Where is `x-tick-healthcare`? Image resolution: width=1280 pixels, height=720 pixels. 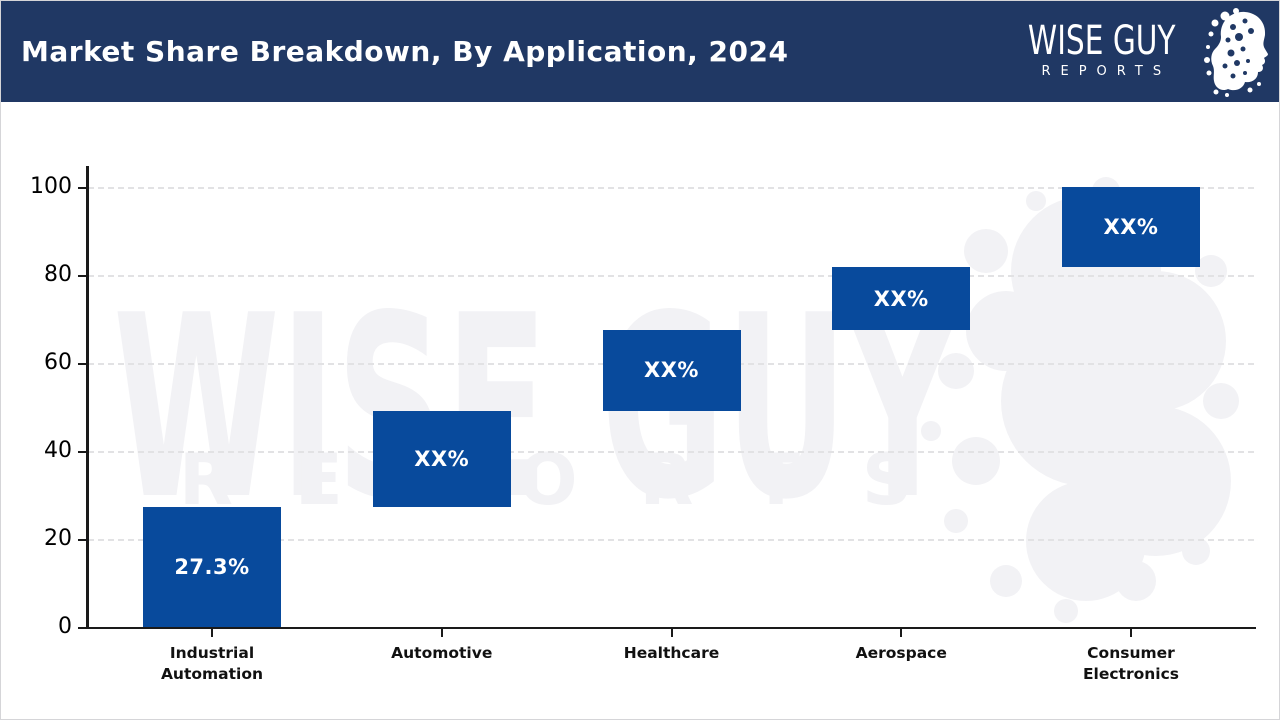 x-tick-healthcare is located at coordinates (671, 633).